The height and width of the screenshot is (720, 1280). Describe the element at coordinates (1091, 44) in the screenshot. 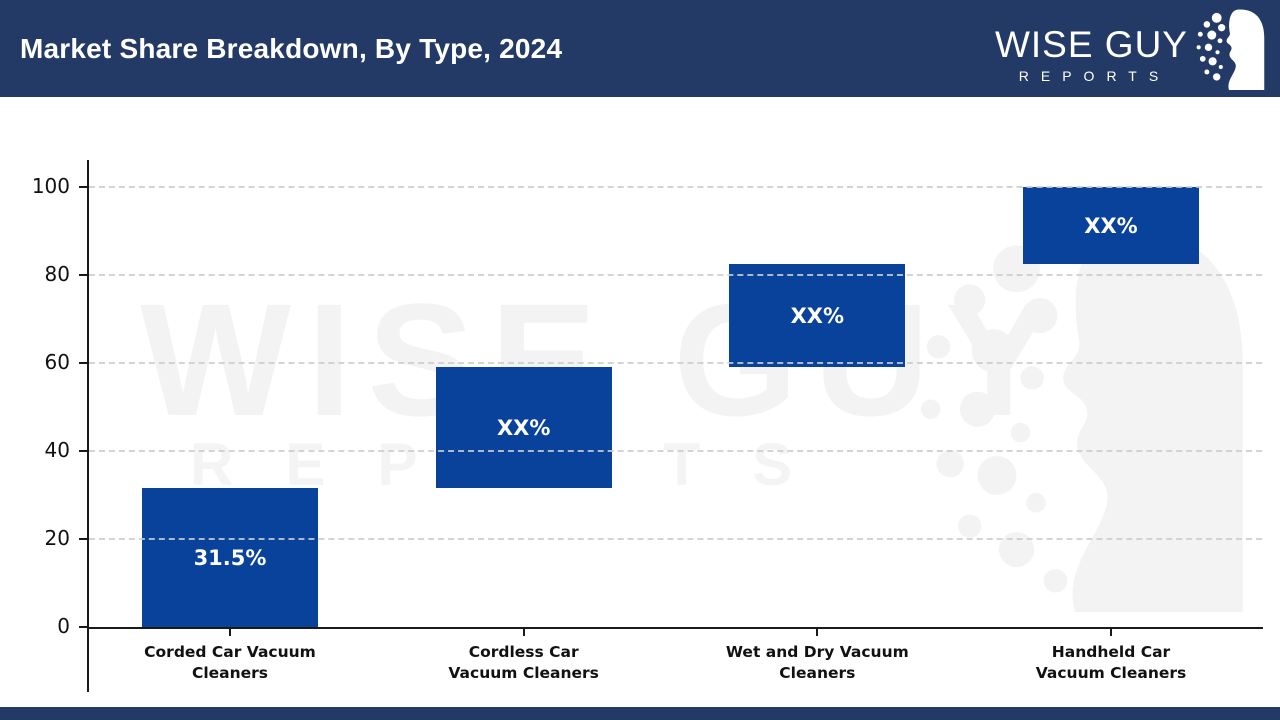

I see `brand-name-text: WISE GUY` at that location.